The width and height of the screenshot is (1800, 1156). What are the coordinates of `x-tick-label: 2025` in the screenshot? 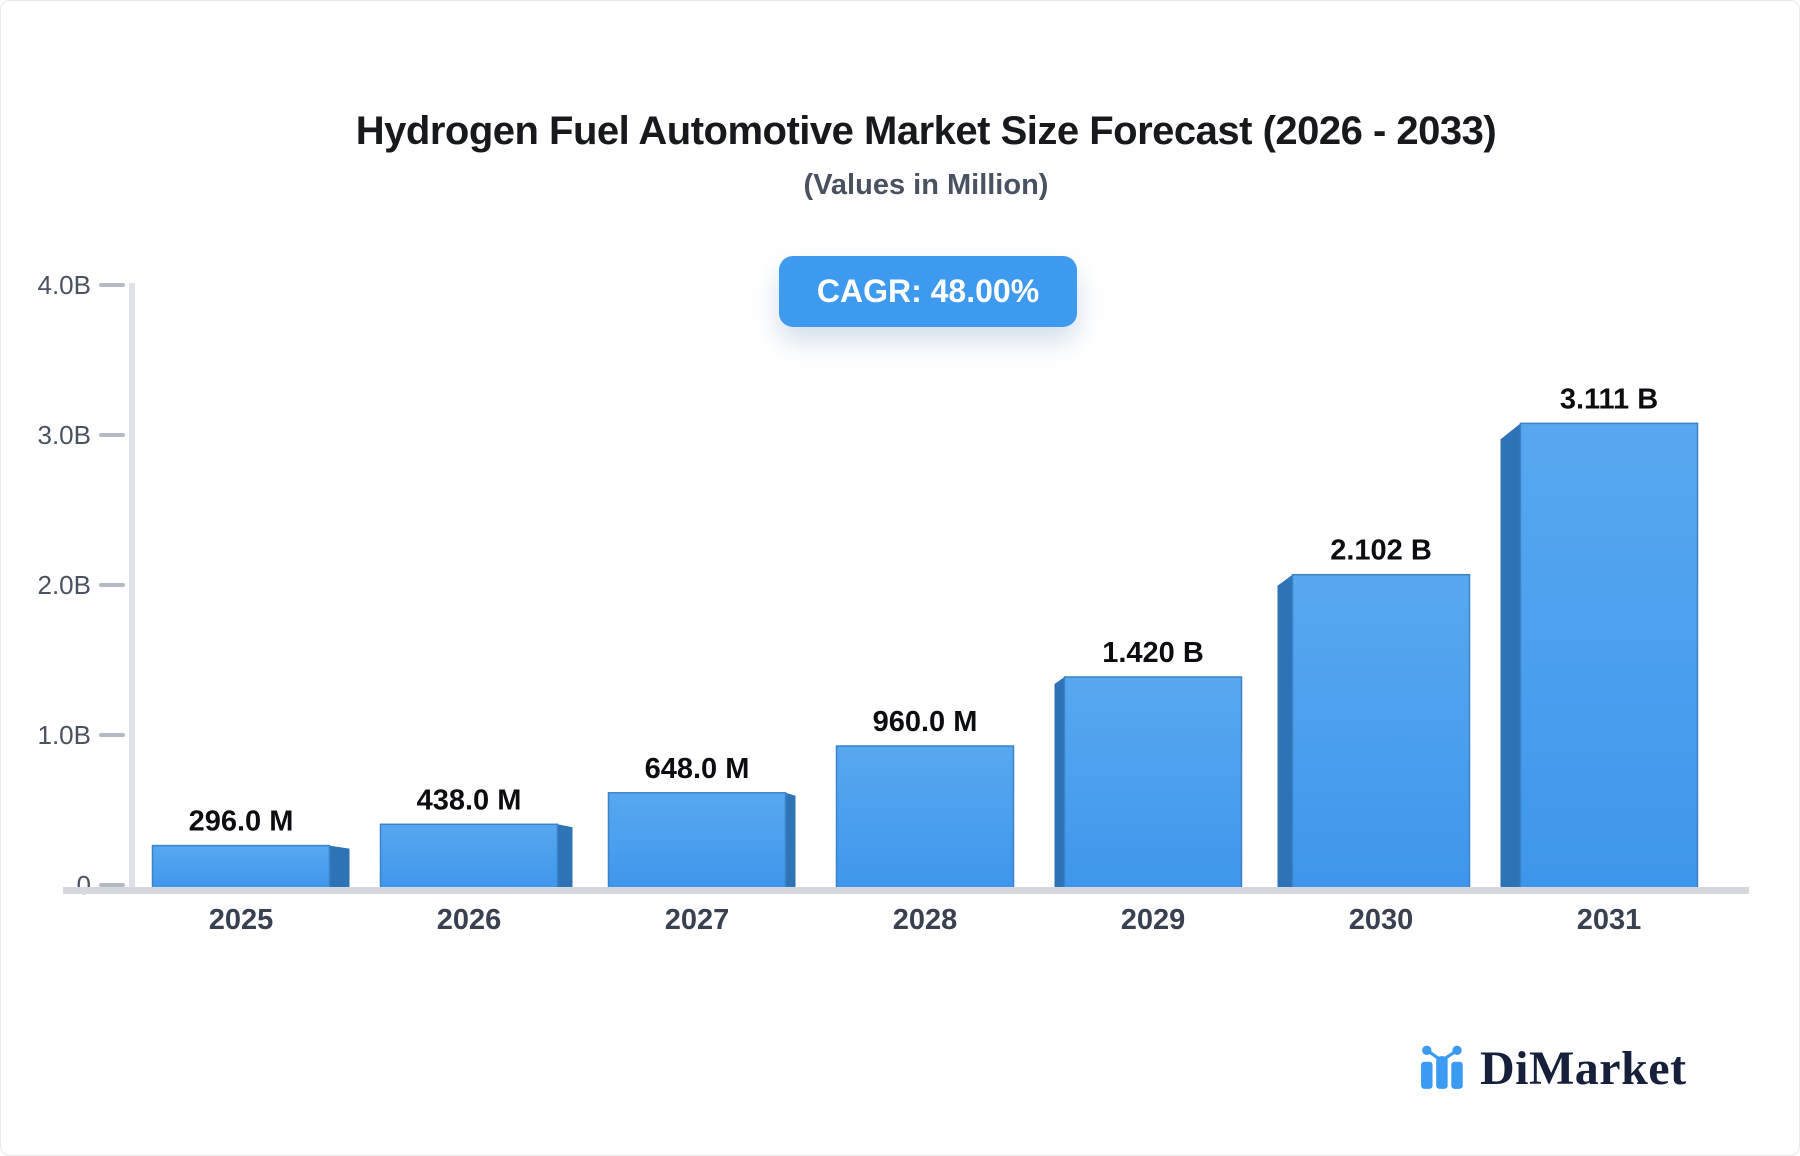 It's located at (241, 920).